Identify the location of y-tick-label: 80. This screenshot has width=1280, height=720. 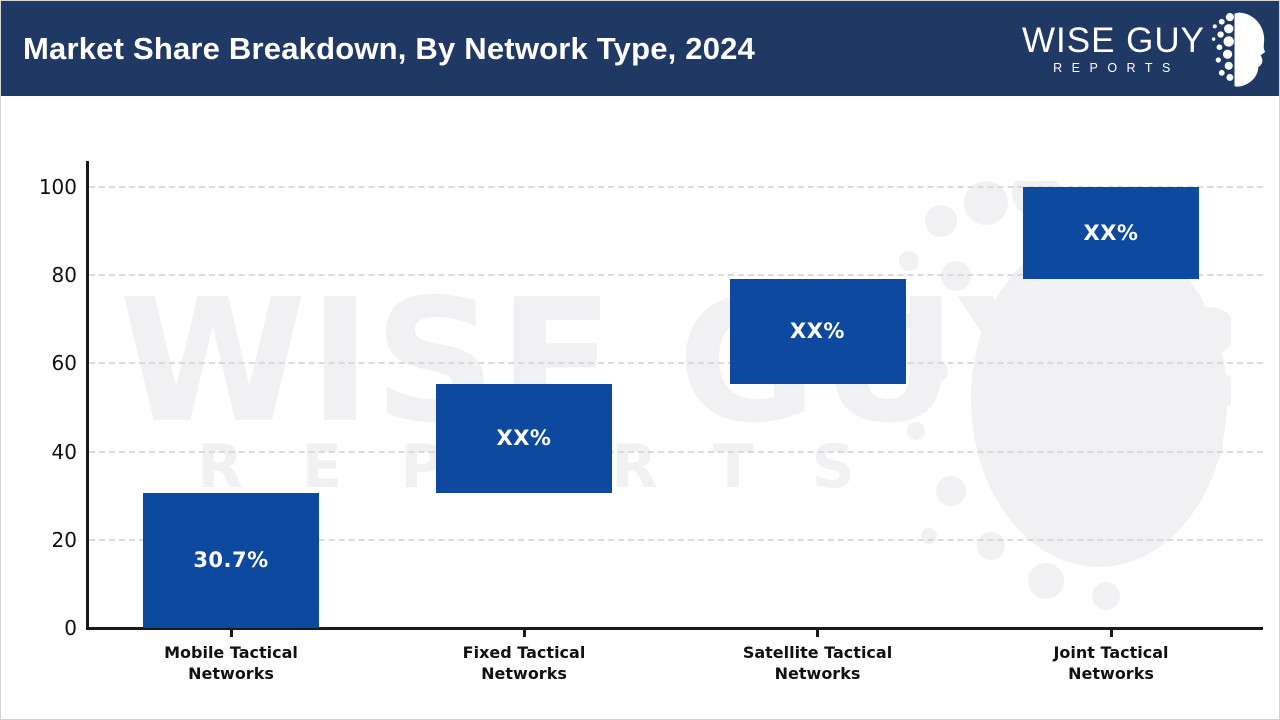
(64, 275).